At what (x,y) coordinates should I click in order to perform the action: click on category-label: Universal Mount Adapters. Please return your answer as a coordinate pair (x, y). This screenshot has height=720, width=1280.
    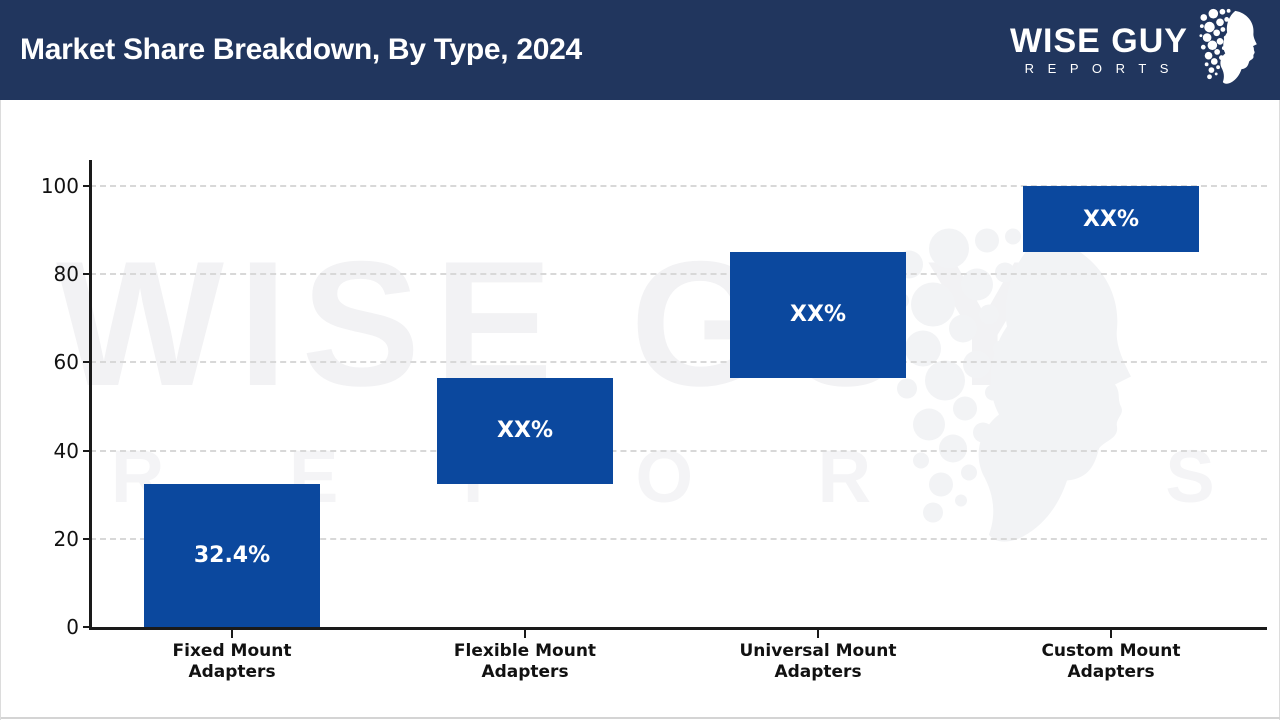
    Looking at the image, I should click on (818, 662).